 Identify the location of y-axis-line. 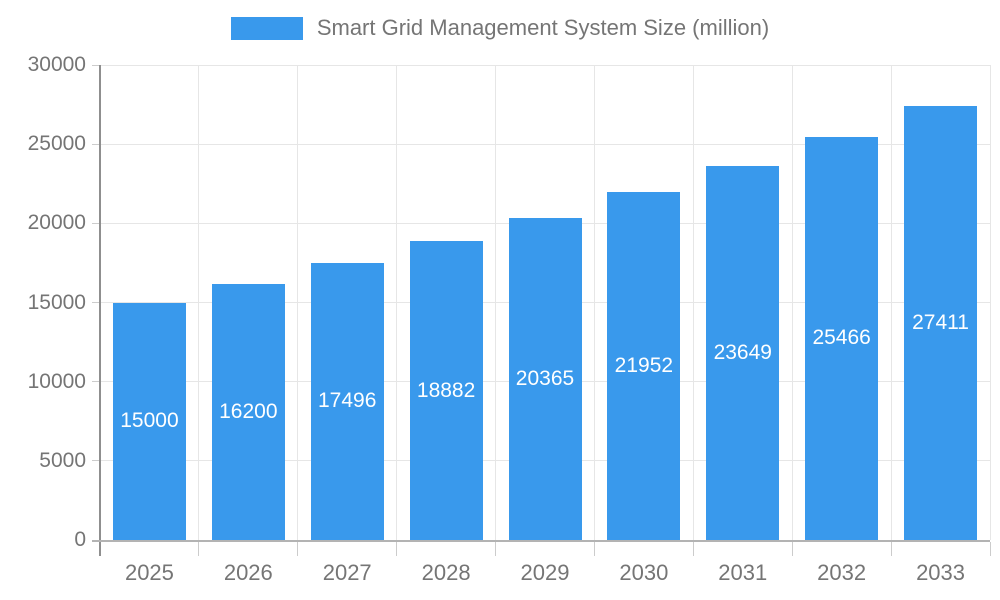
(100, 310).